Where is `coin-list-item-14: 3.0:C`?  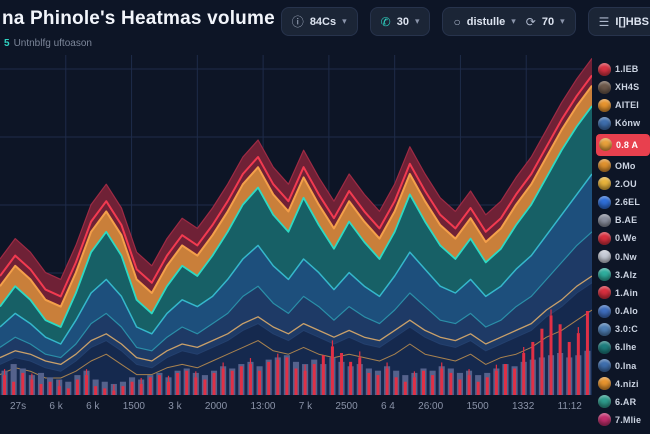 coin-list-item-14: 3.0:C is located at coordinates (624, 329).